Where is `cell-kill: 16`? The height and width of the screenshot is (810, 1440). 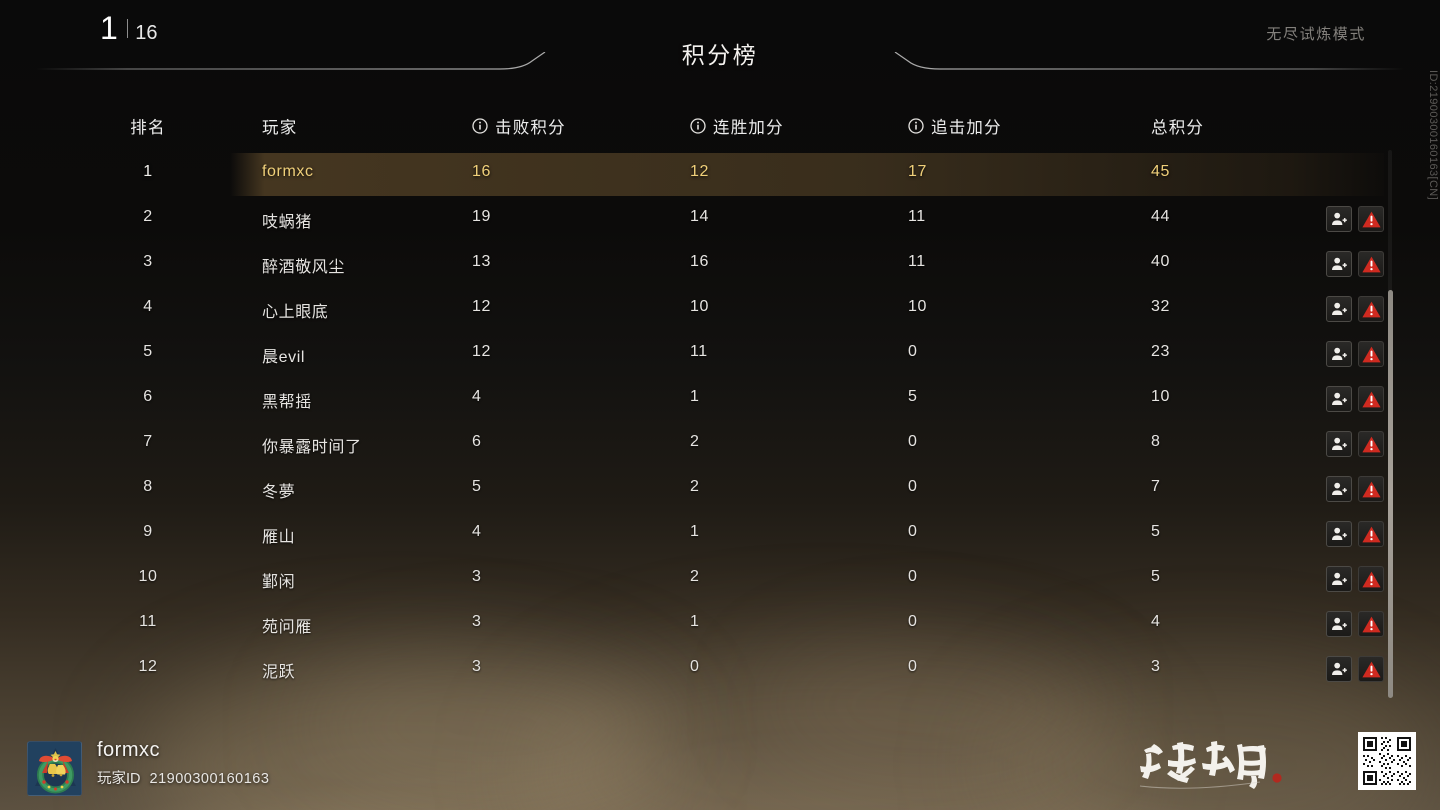 cell-kill: 16 is located at coordinates (481, 171).